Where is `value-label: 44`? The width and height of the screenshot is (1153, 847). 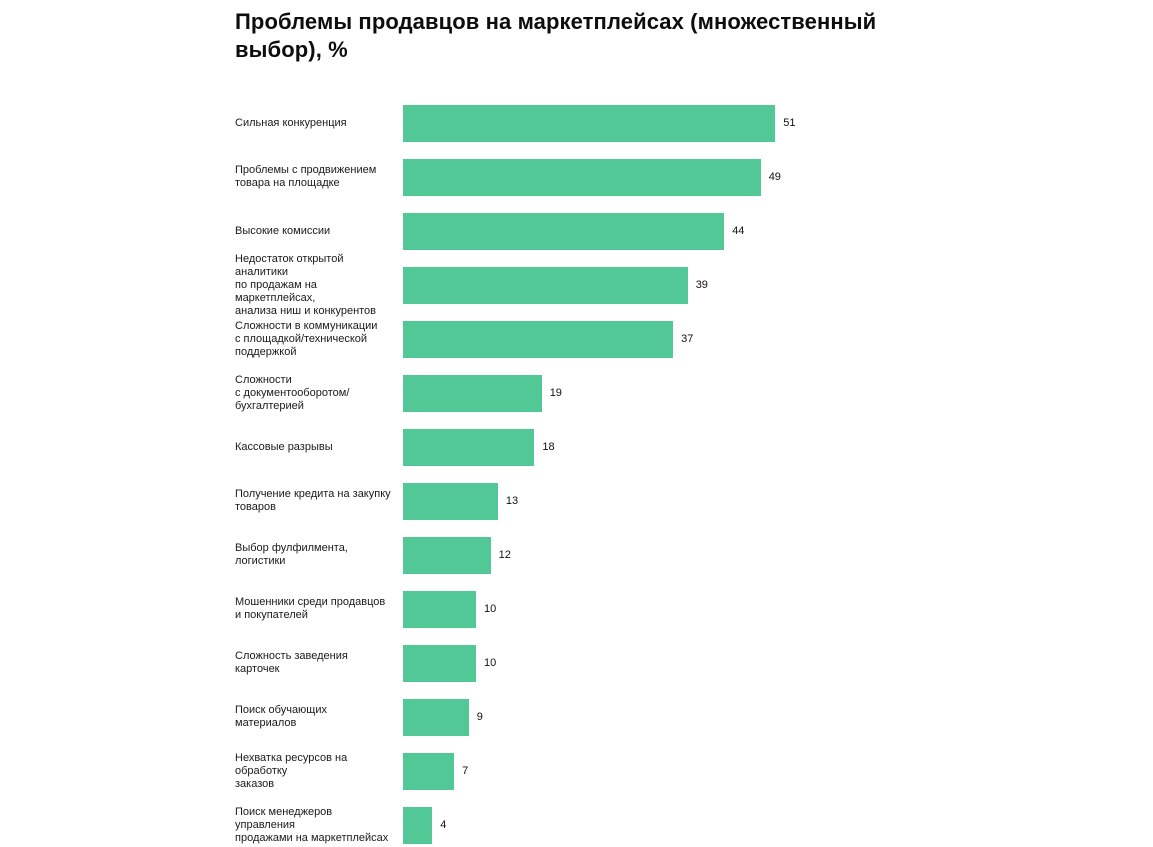 value-label: 44 is located at coordinates (738, 231).